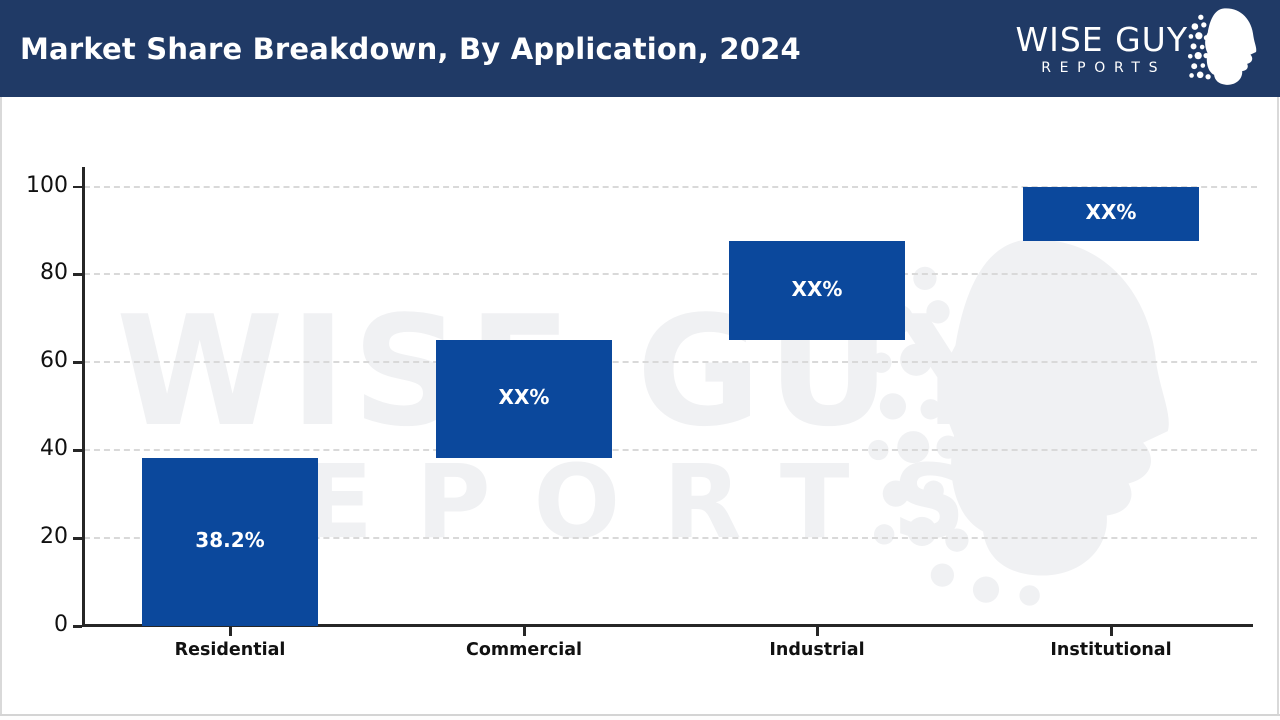  What do you see at coordinates (47, 185) in the screenshot?
I see `y-tick-label: 100` at bounding box center [47, 185].